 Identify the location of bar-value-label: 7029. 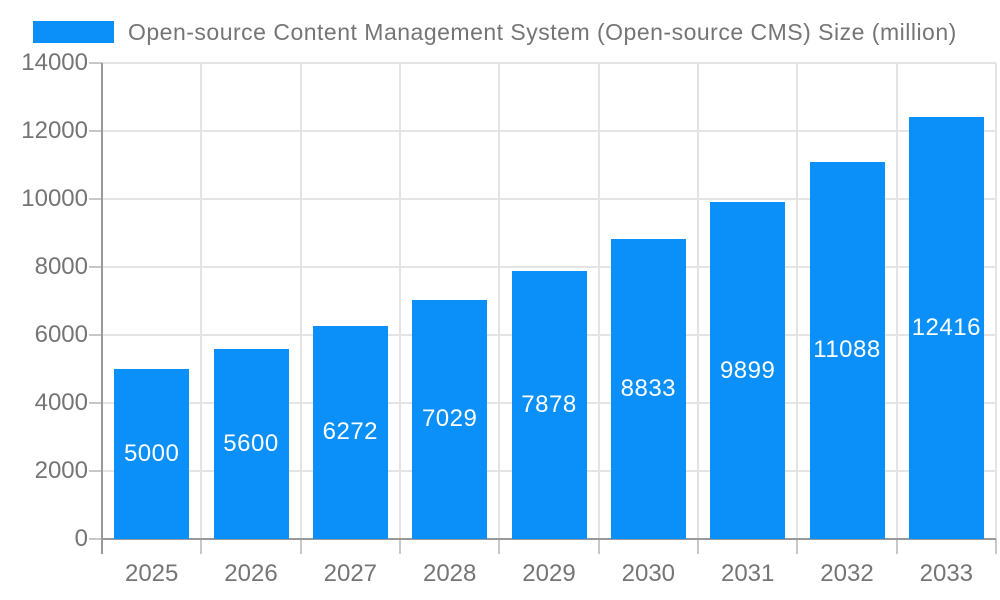
(449, 419).